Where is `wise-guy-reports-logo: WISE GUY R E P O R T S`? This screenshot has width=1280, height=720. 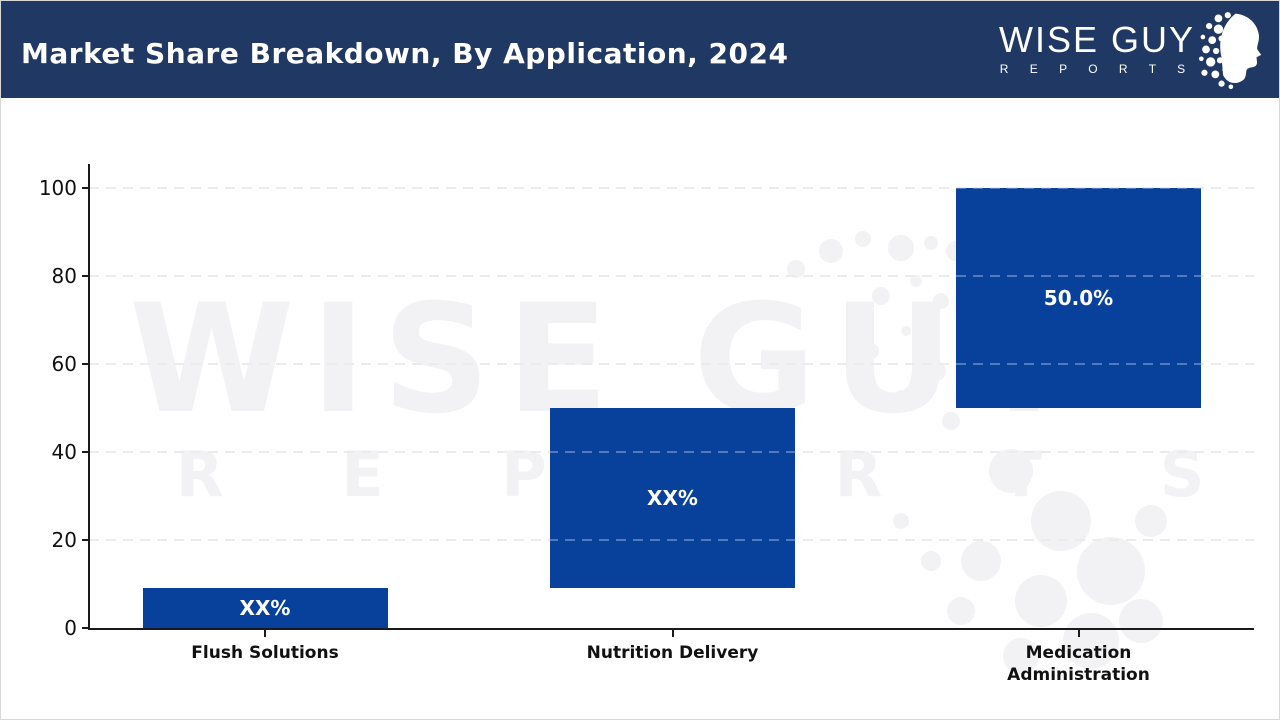
wise-guy-reports-logo: WISE GUY R E P O R T S is located at coordinates (1136, 50).